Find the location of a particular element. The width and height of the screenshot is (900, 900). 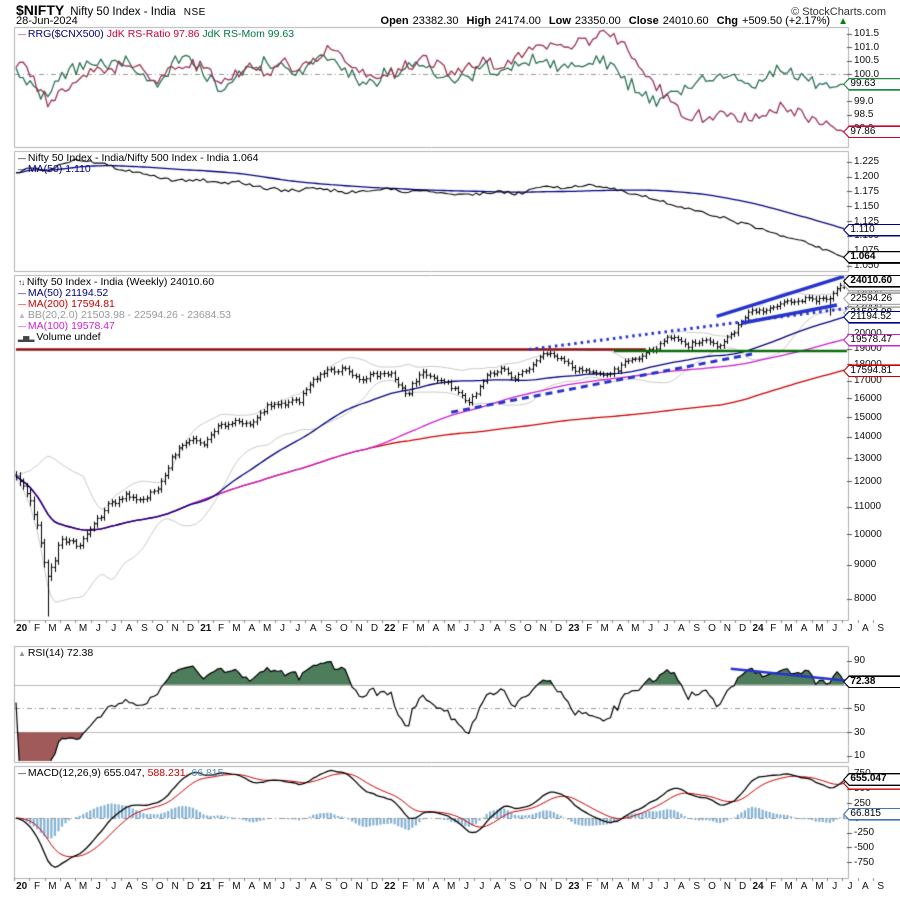

low-label: Low is located at coordinates (559, 21).